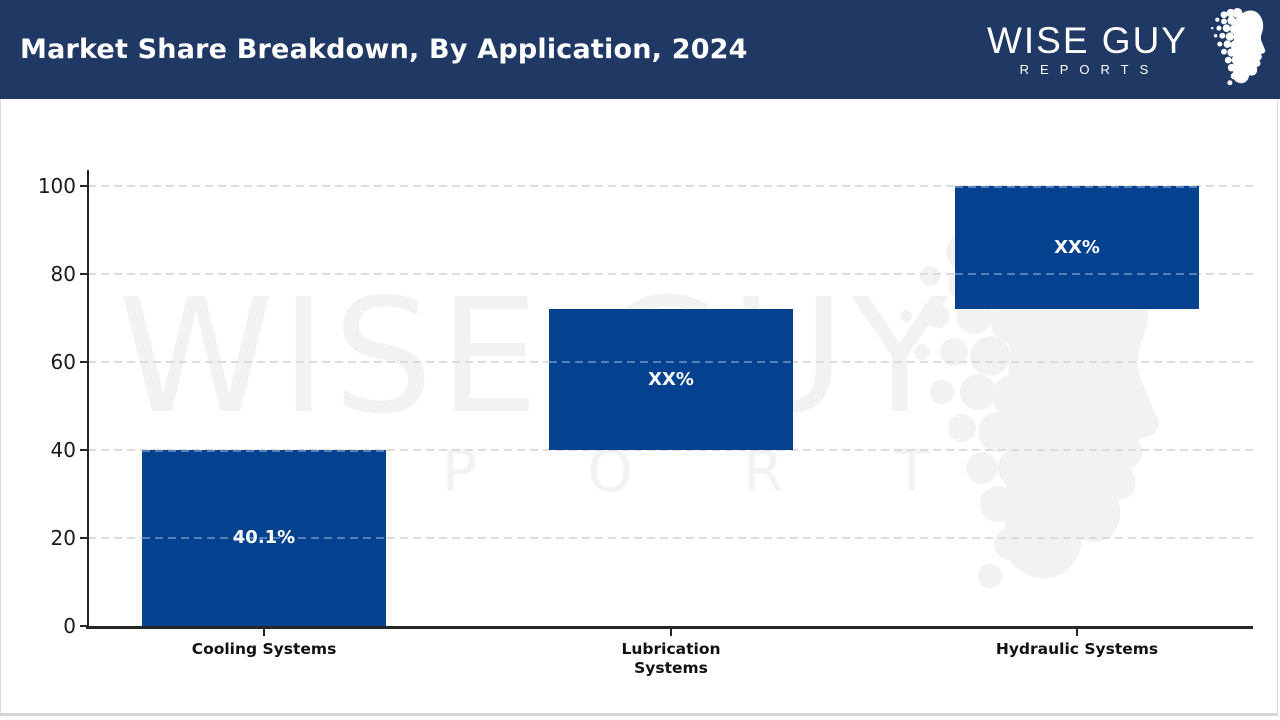 The width and height of the screenshot is (1280, 720). Describe the element at coordinates (1077, 649) in the screenshot. I see `x-category-label: Hydraulic Systems` at that location.